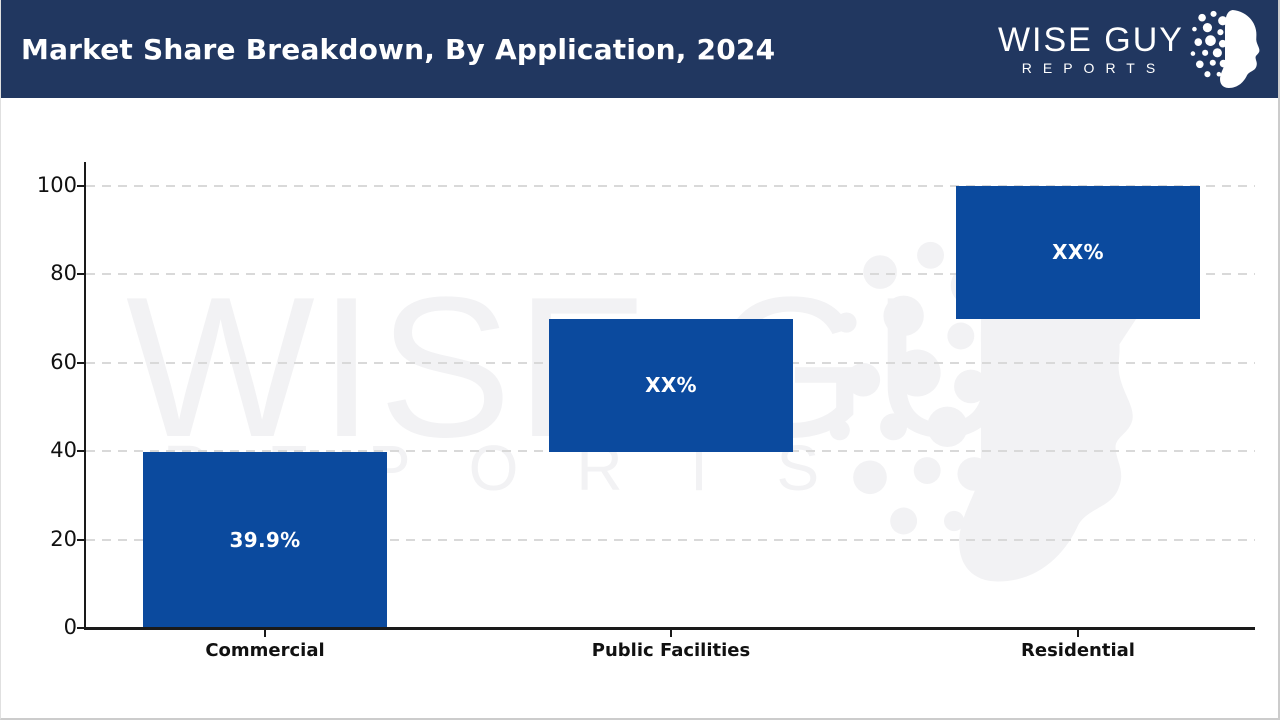 The width and height of the screenshot is (1280, 720). Describe the element at coordinates (671, 650) in the screenshot. I see `x-category-label-2: Public Facilities` at that location.